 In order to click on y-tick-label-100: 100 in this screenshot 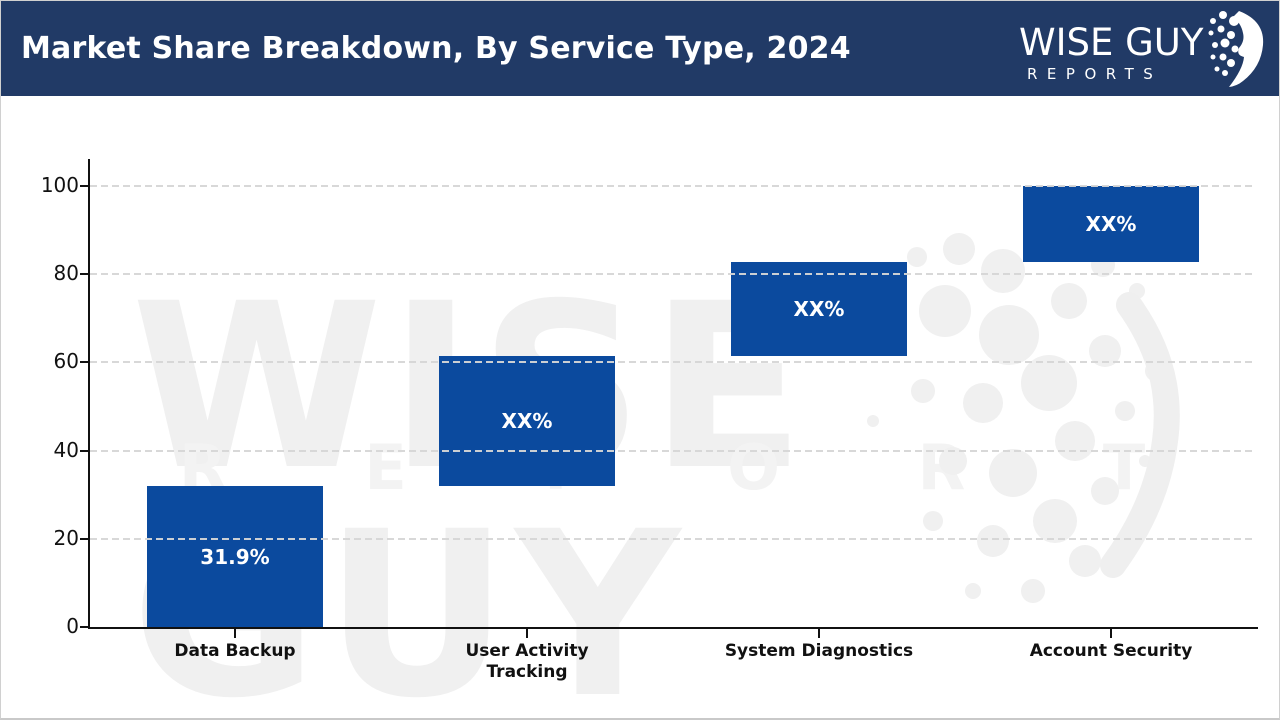, I will do `click(59, 185)`.